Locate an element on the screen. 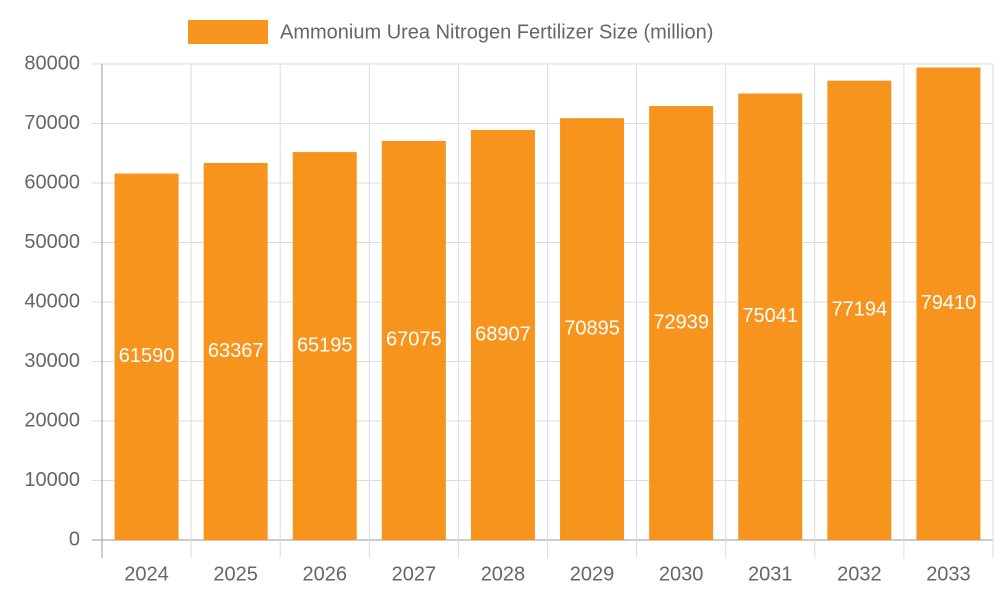 Image resolution: width=1000 pixels, height=600 pixels. value-label: 68907 is located at coordinates (503, 334).